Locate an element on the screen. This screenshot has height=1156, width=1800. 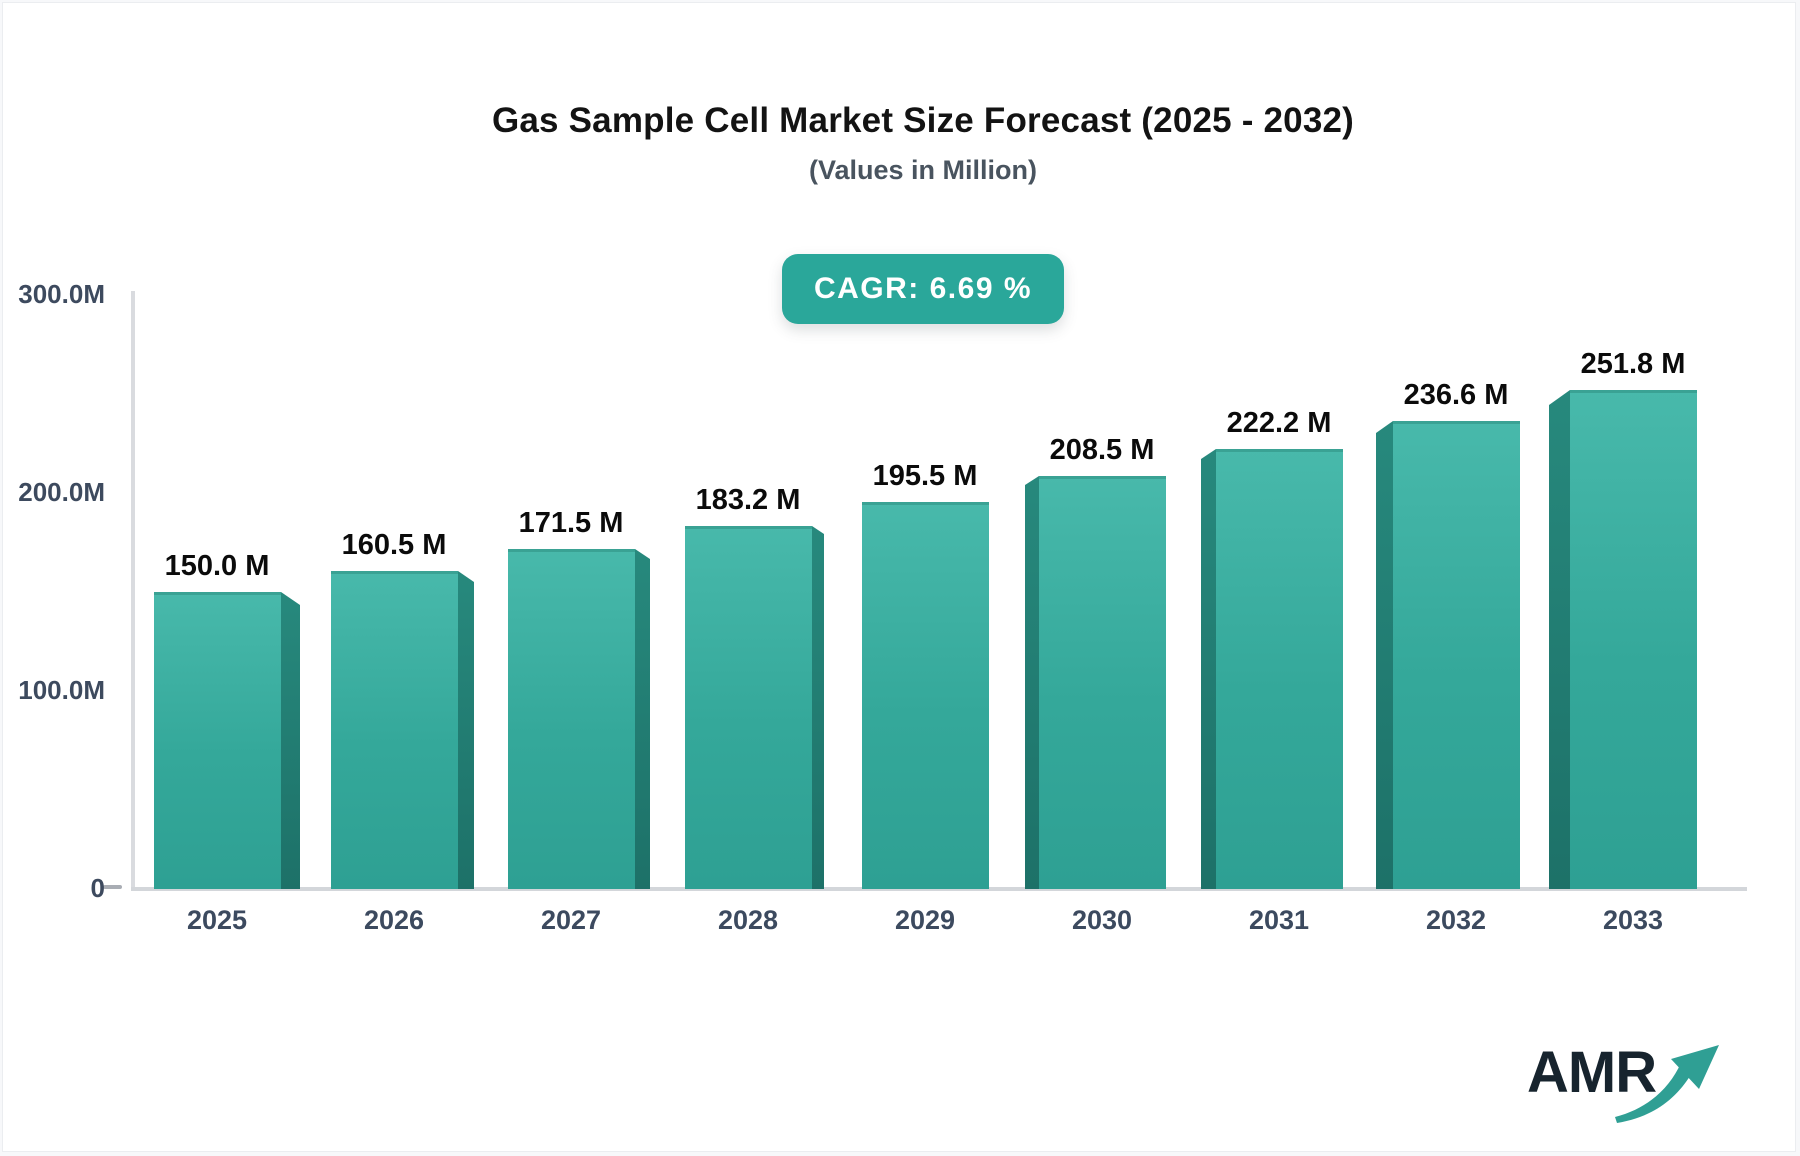
y-axis-label: 300.0M is located at coordinates (61, 294).